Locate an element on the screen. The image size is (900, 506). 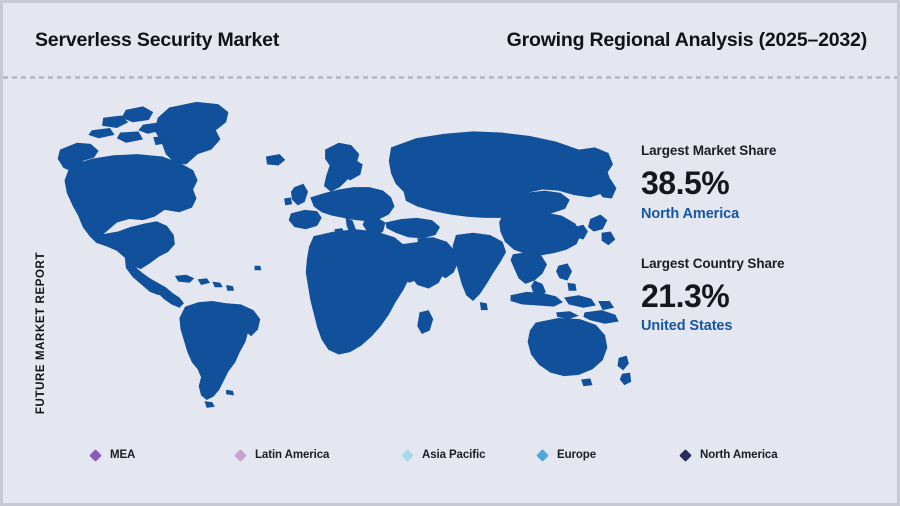
legend-label: Latin America is located at coordinates (292, 455).